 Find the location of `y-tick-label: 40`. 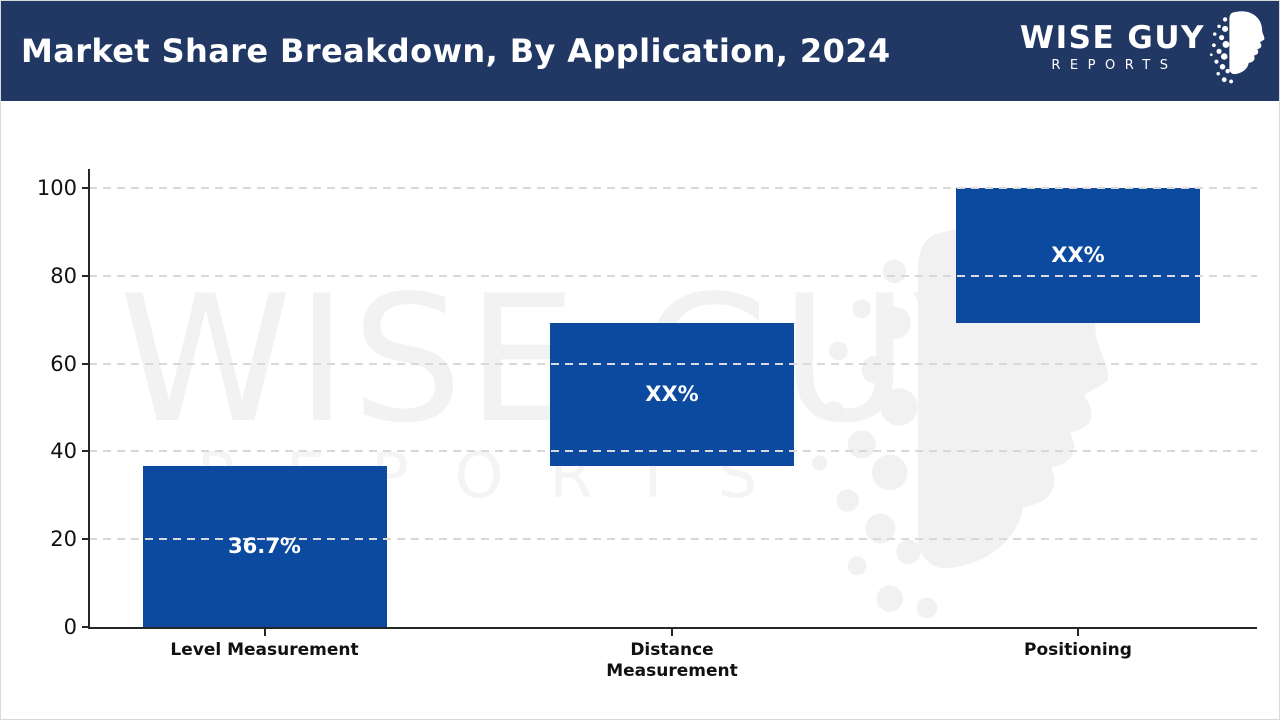

y-tick-label: 40 is located at coordinates (63, 451).